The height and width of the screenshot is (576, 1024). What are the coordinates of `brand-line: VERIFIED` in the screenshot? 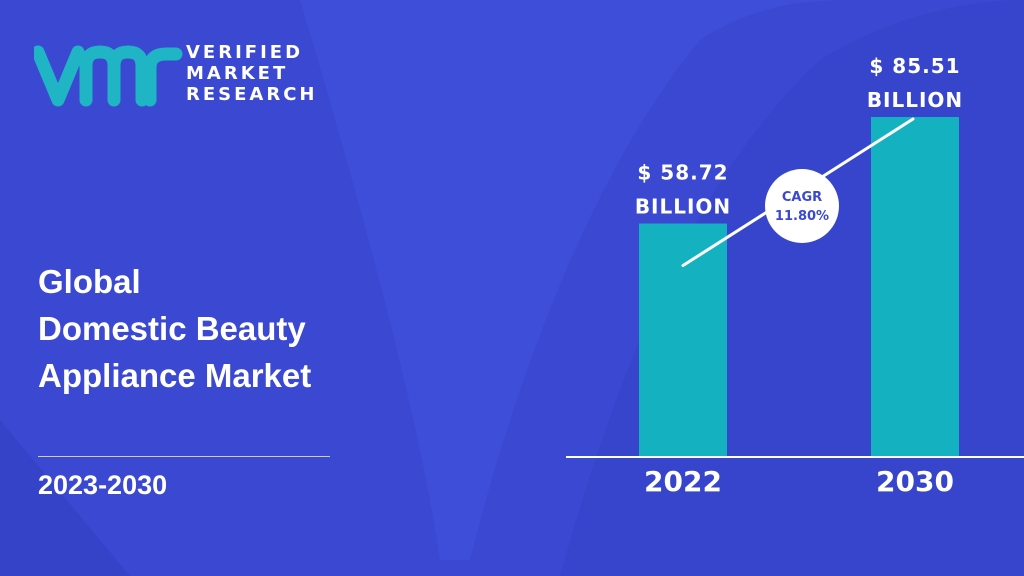 It's located at (245, 52).